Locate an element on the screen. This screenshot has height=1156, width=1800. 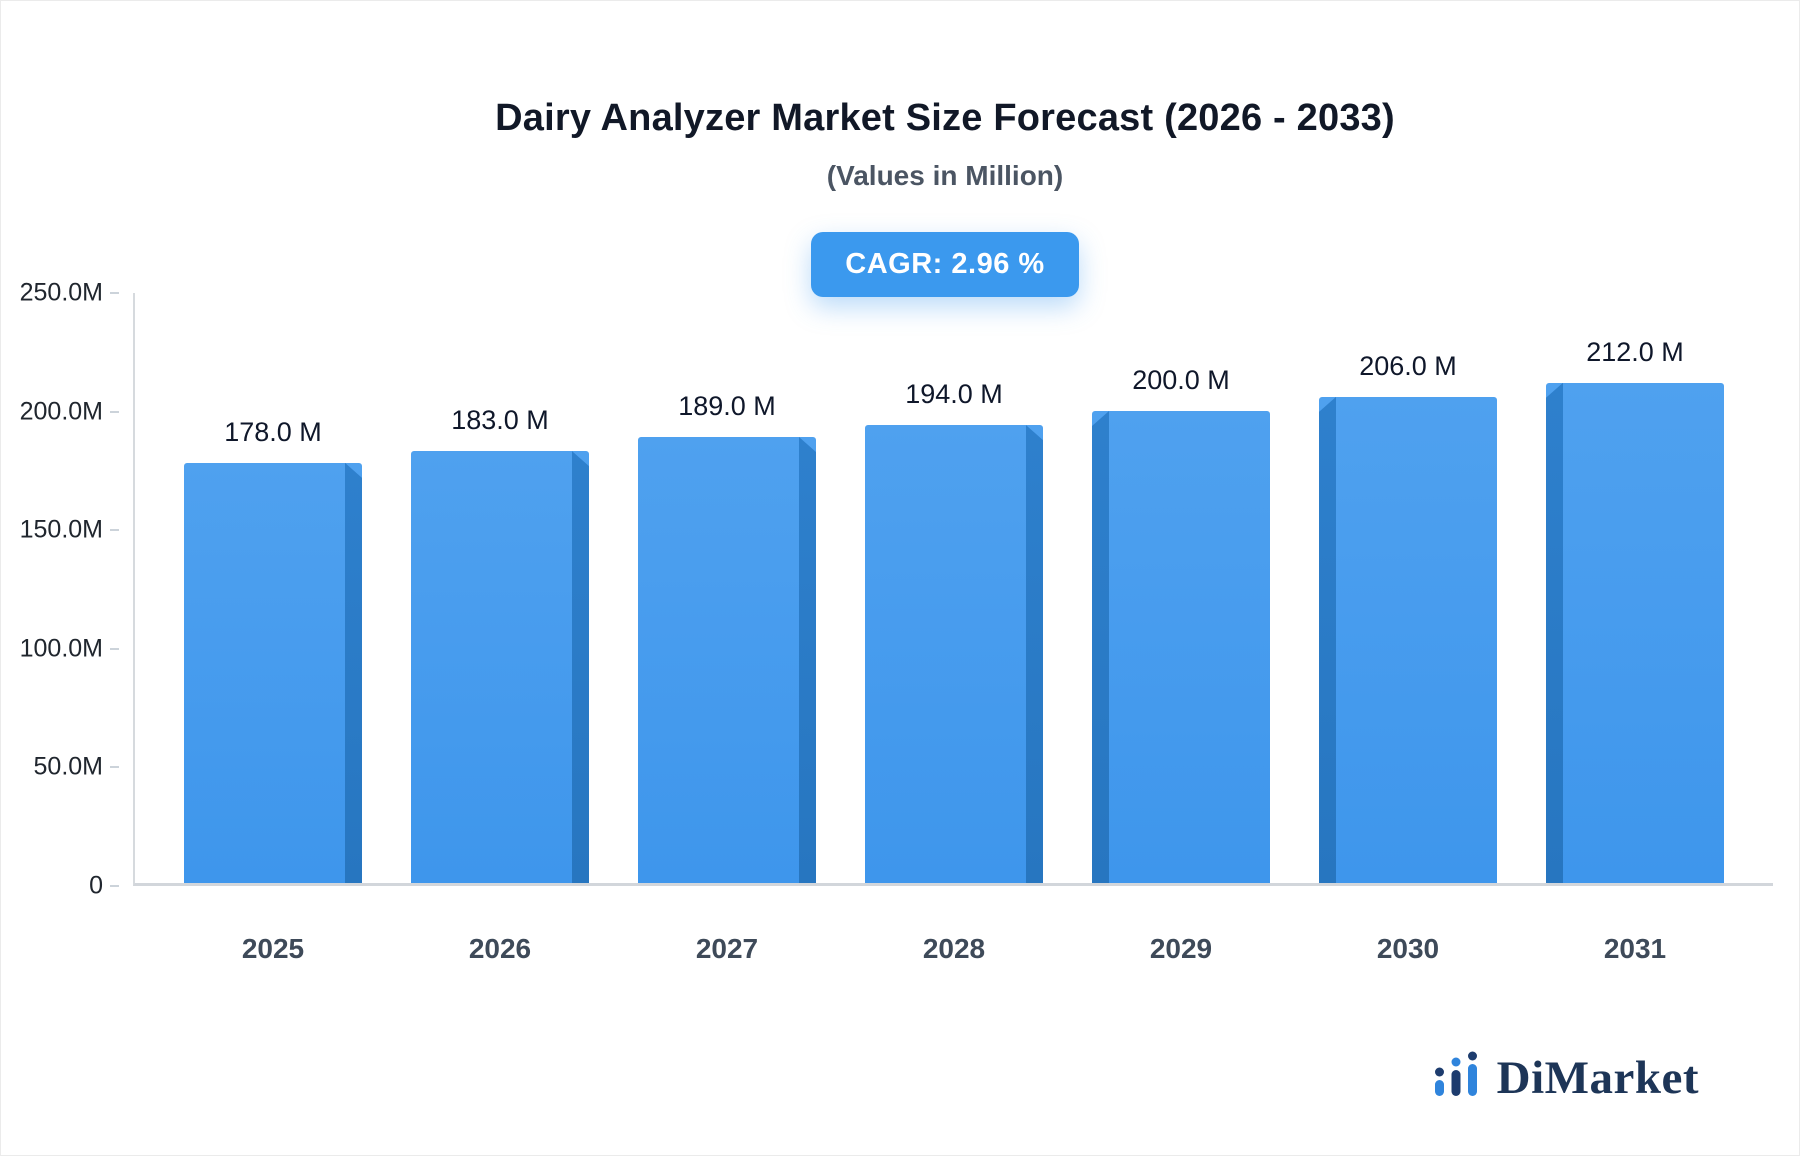
y-axis-tick-label: 50.0M is located at coordinates (68, 766).